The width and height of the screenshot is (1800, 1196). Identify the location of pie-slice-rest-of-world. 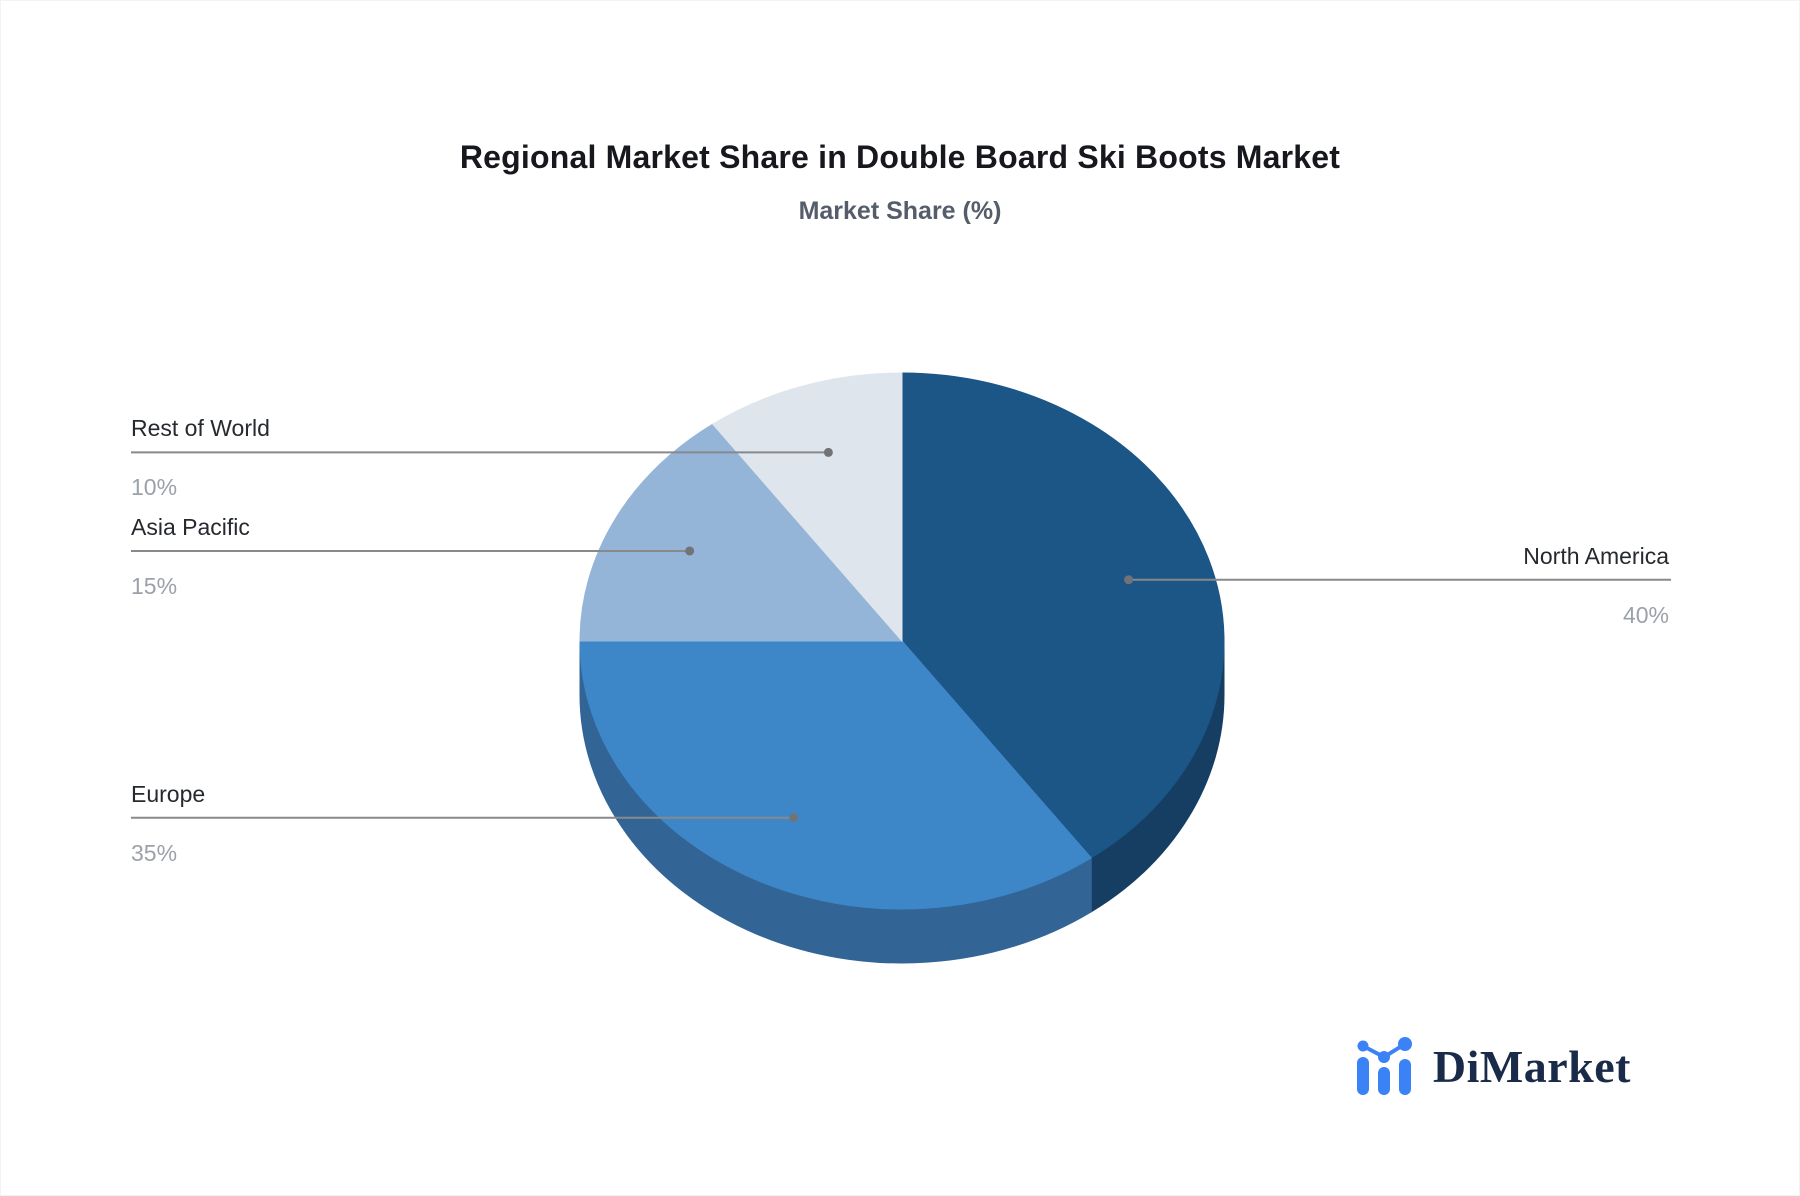
(807, 507).